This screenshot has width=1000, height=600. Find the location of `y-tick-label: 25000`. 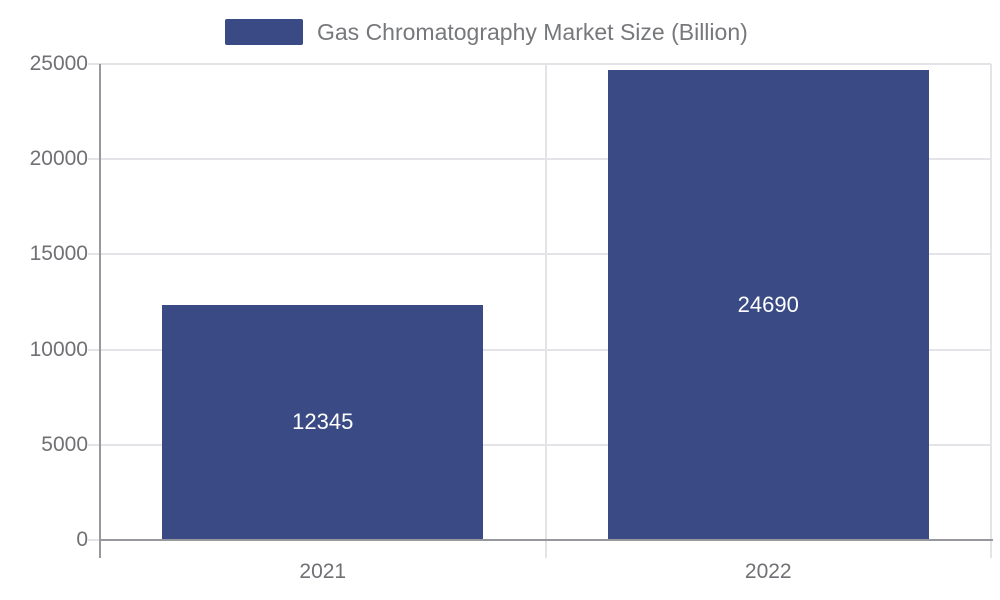

y-tick-label: 25000 is located at coordinates (58, 63).